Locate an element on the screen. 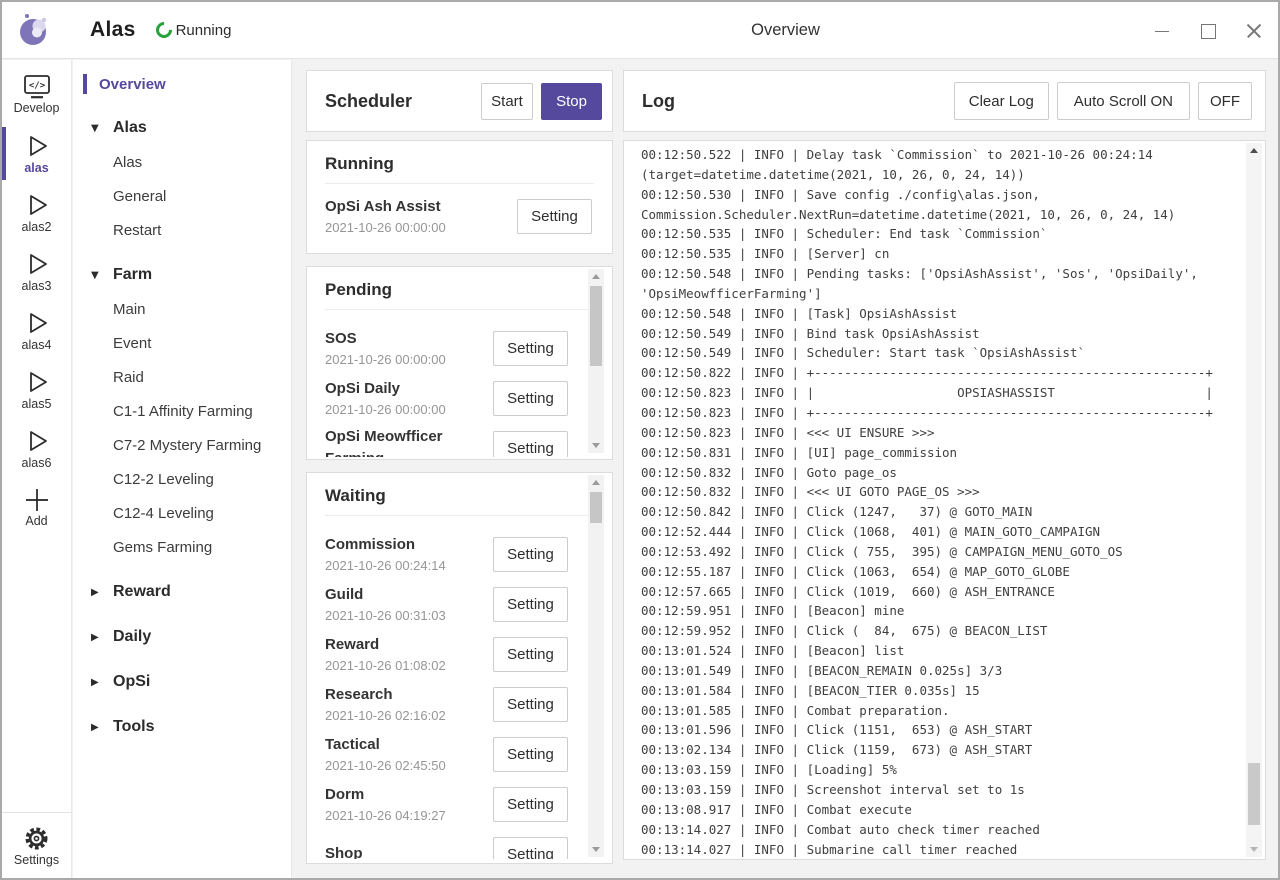 The width and height of the screenshot is (1280, 880). triangle-down-icon is located at coordinates (1254, 849).